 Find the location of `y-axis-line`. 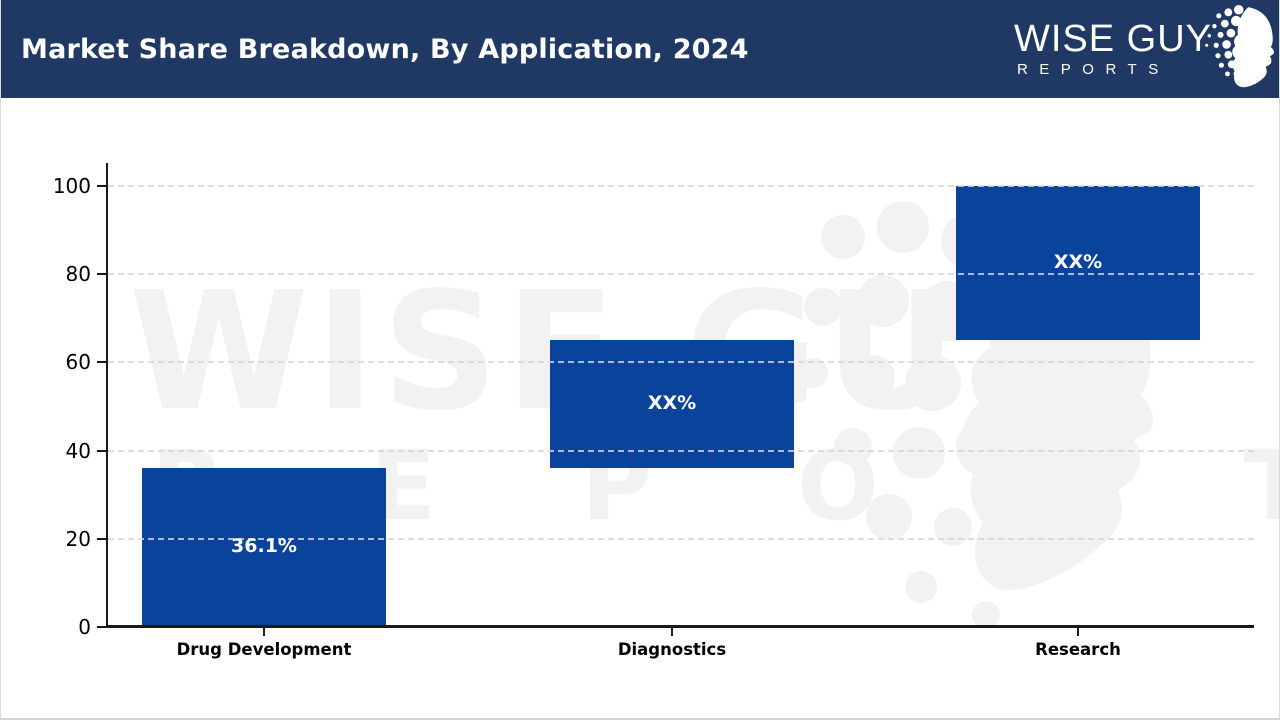

y-axis-line is located at coordinates (107, 395).